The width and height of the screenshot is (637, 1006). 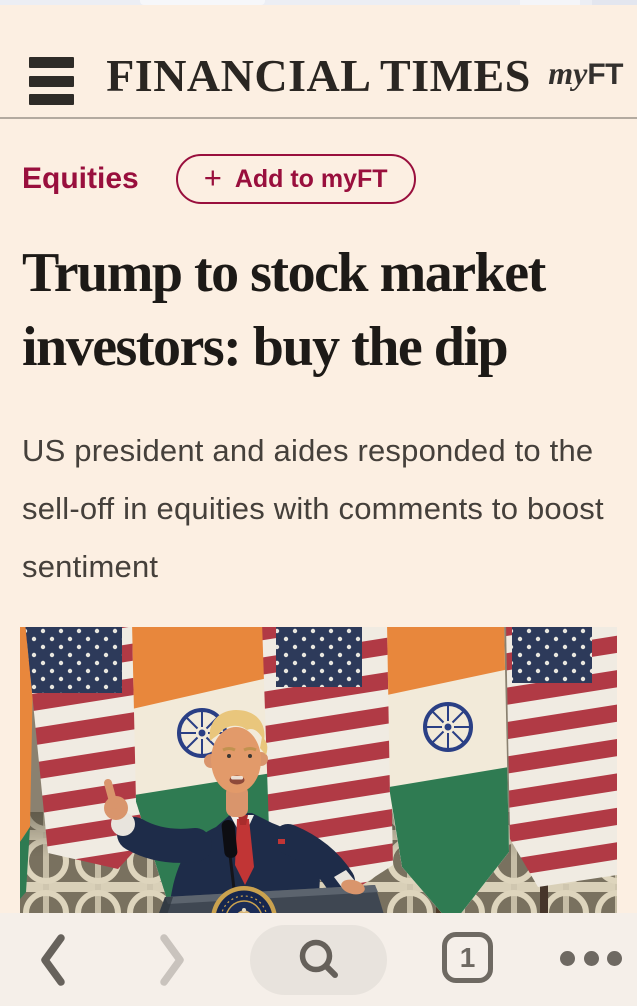 I want to click on menu-button, so click(x=51, y=81).